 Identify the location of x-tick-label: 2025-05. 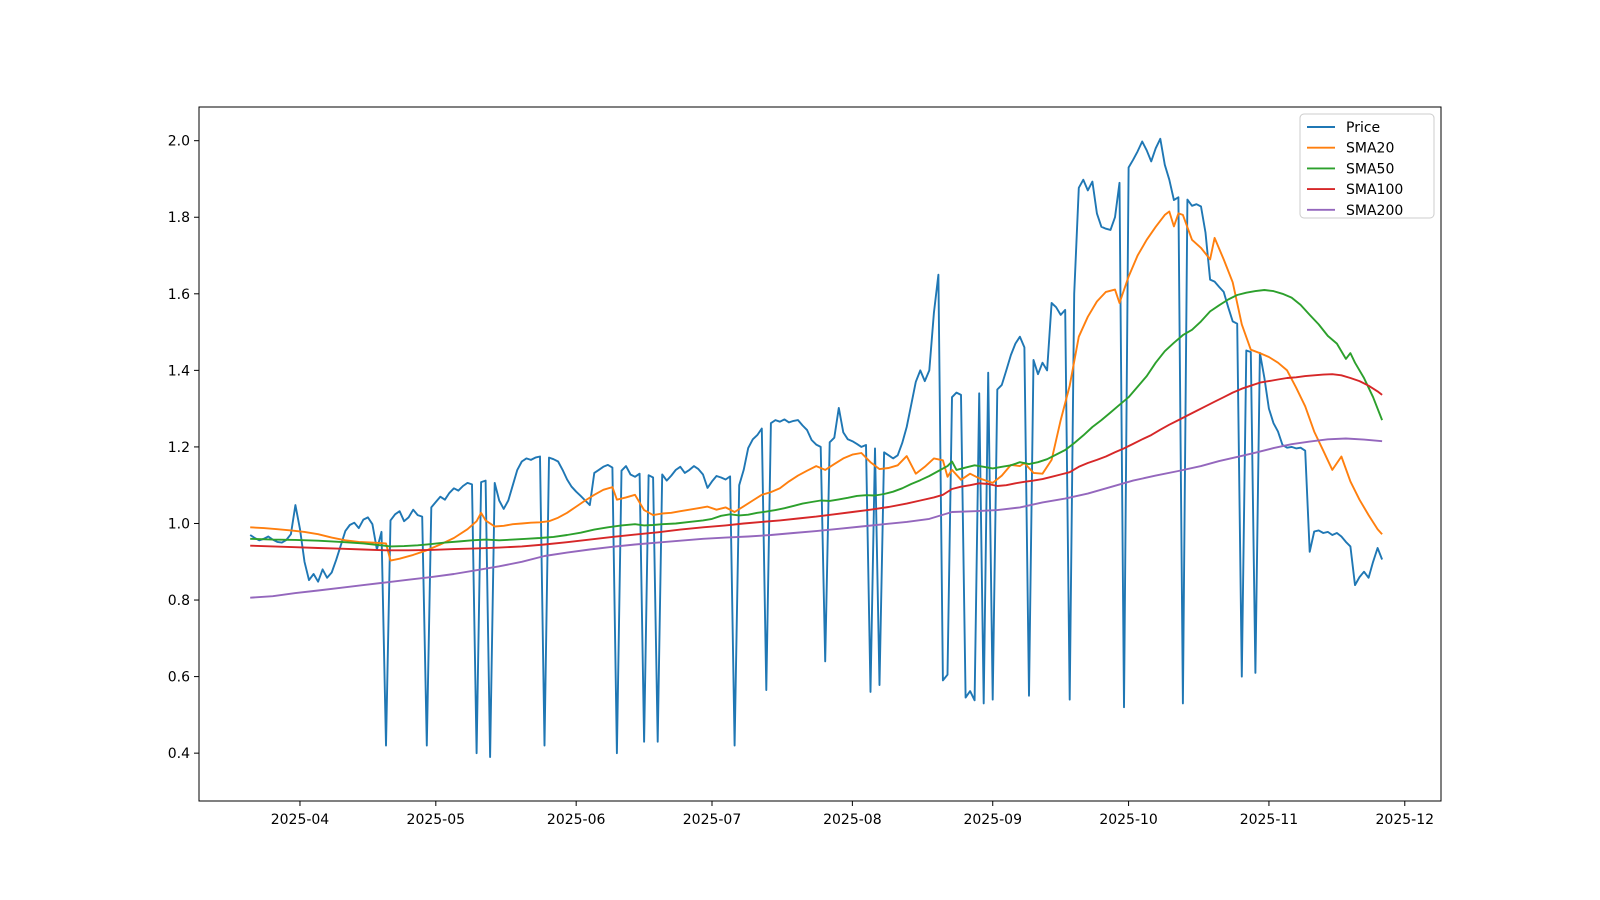
(436, 820).